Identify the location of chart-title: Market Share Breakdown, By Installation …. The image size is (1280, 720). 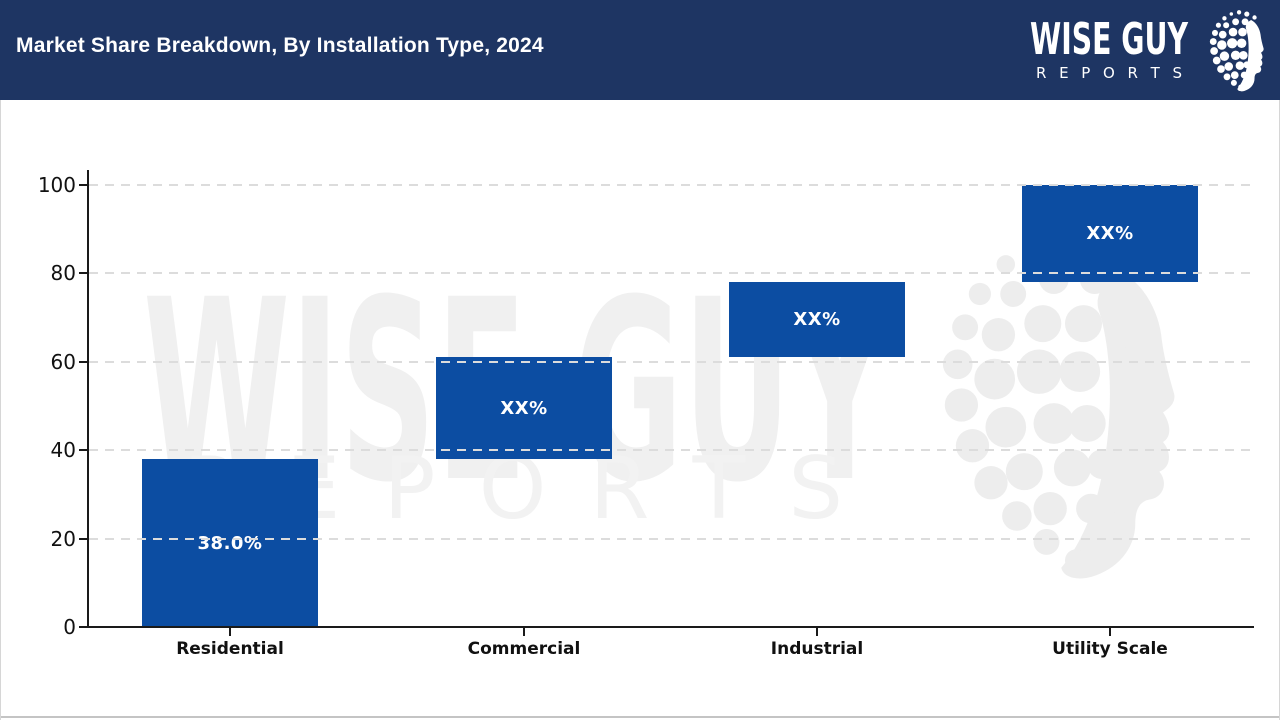
(280, 45).